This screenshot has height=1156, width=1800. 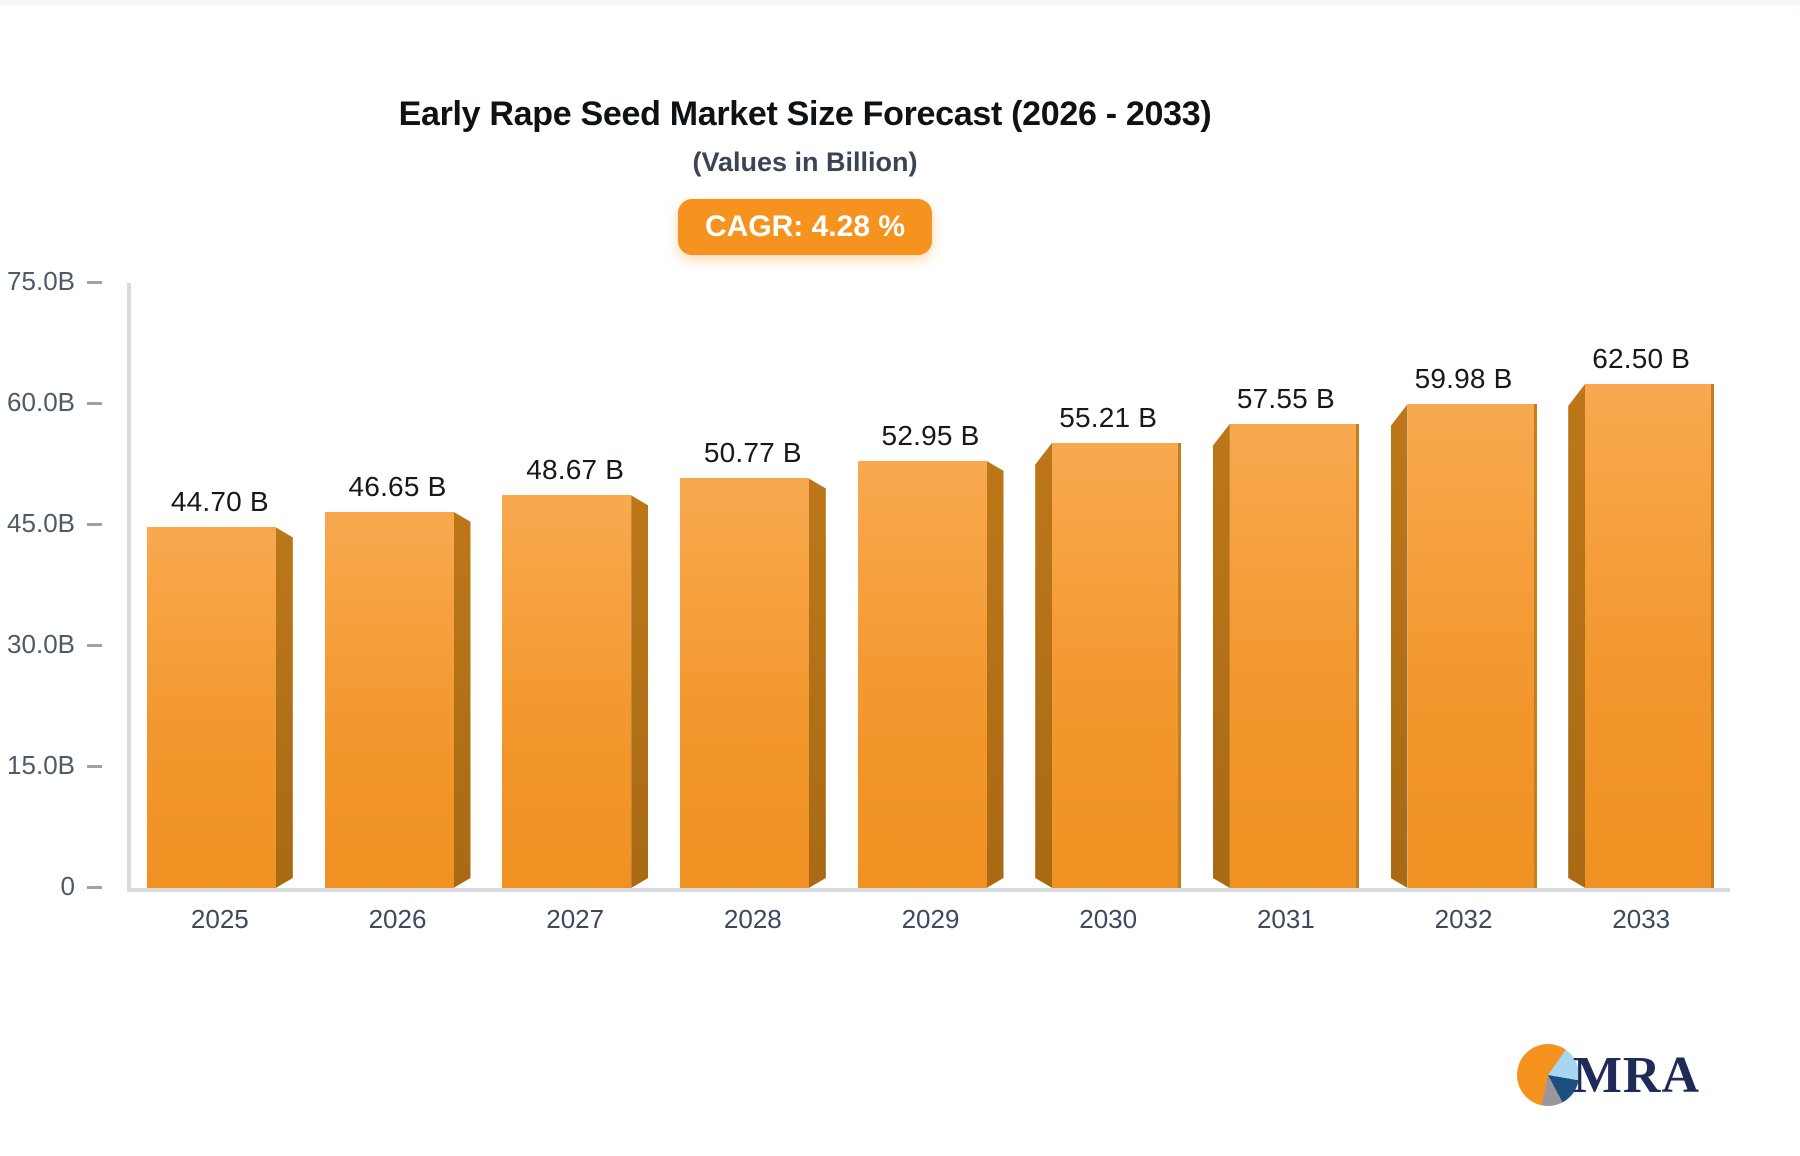 I want to click on bar-2030, so click(x=1108, y=665).